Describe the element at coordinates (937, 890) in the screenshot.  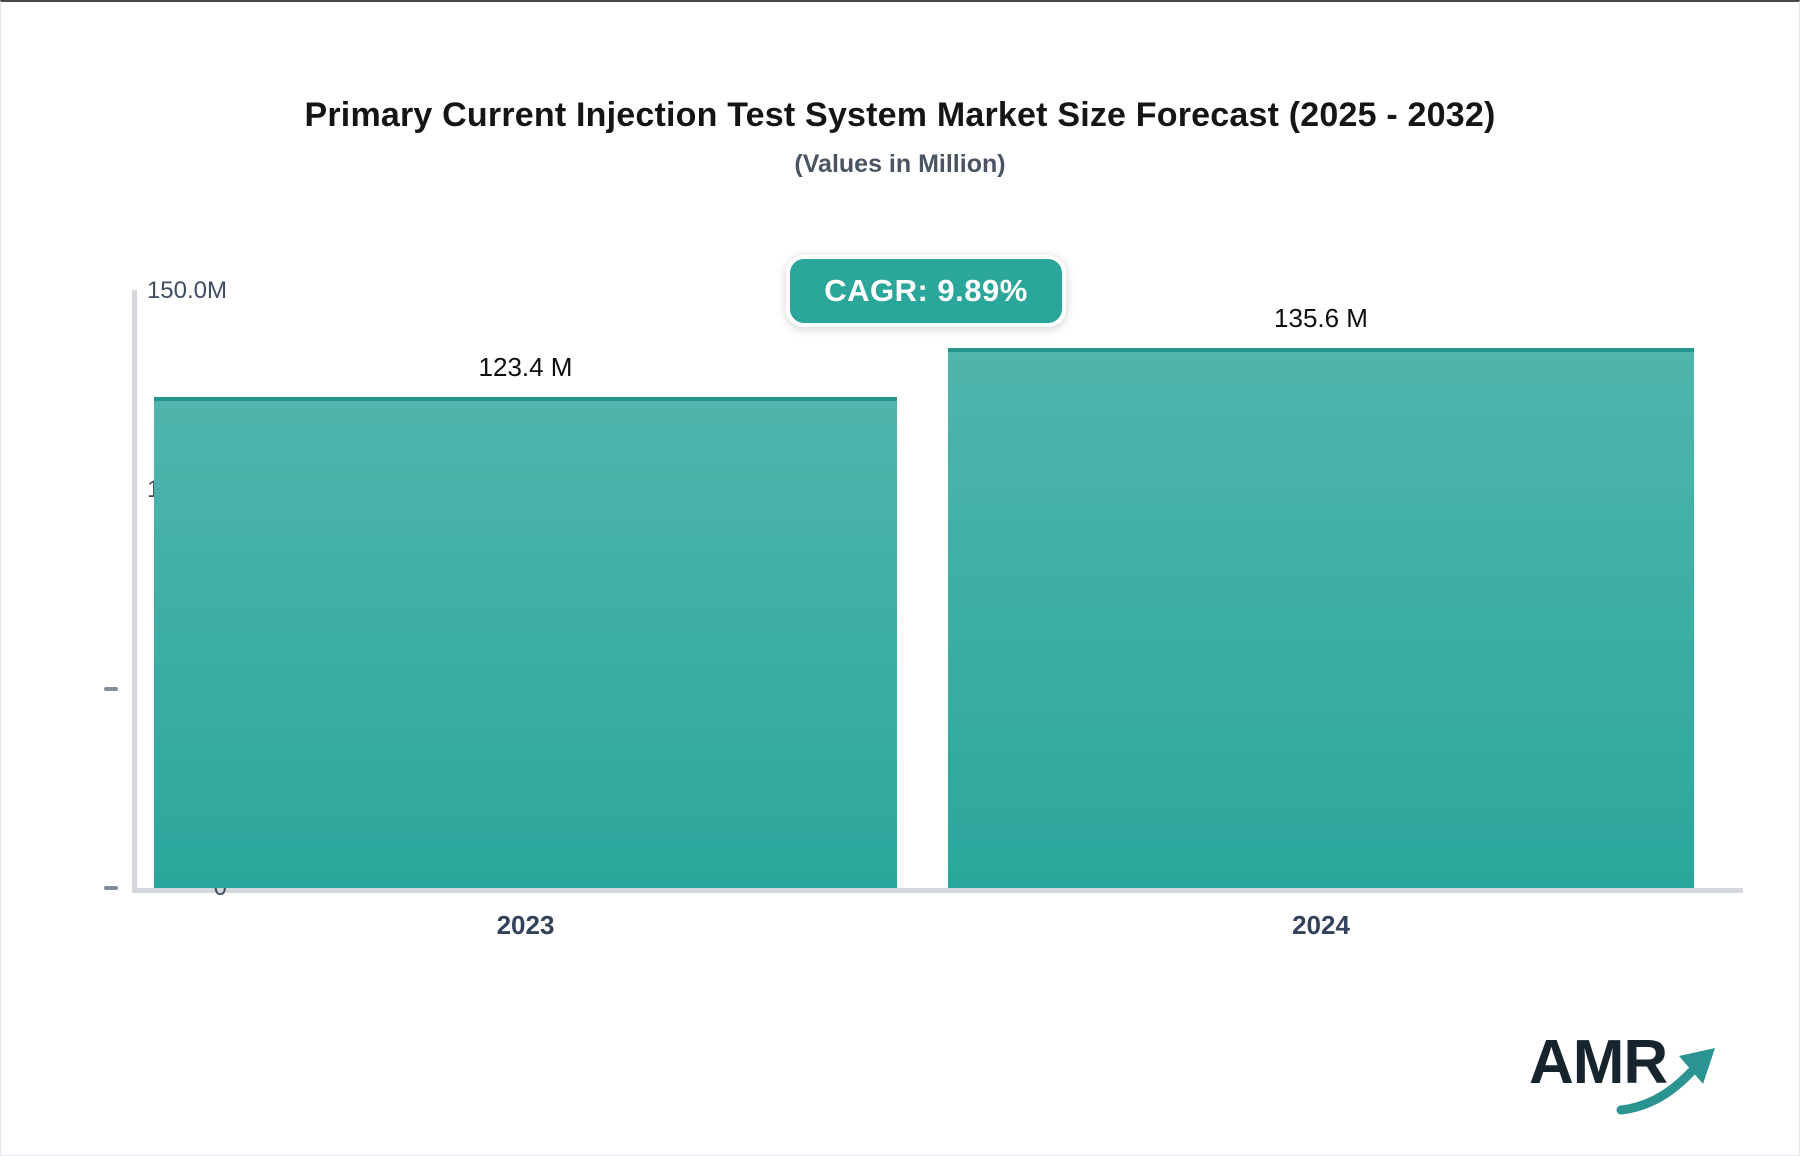
I see `x-axis-line` at that location.